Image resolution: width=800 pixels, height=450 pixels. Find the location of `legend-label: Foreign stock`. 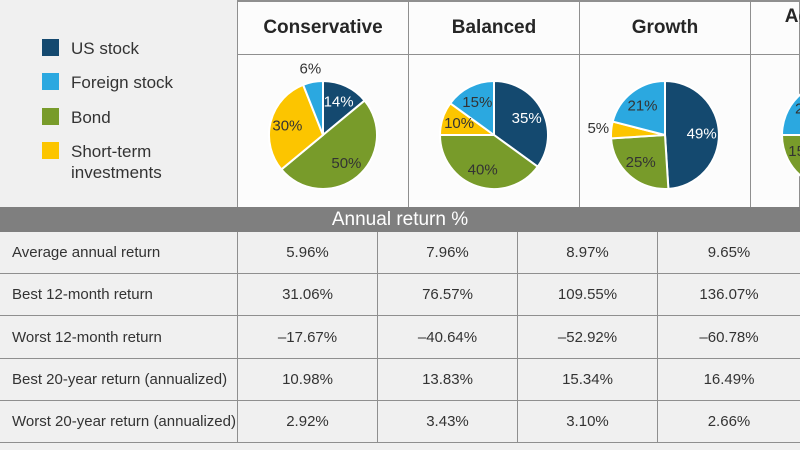

legend-label: Foreign stock is located at coordinates (122, 83).